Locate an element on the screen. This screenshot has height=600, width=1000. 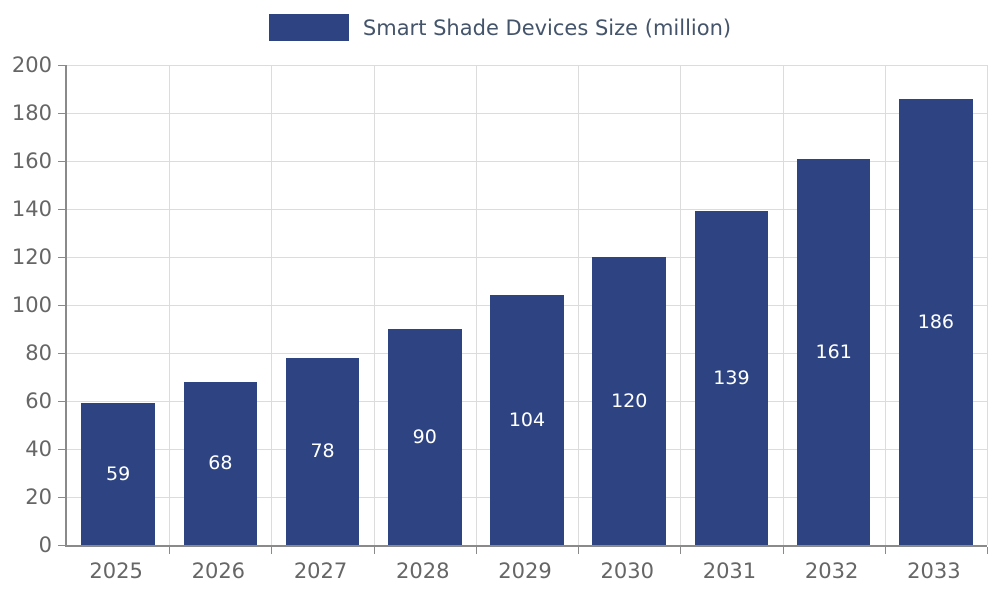
bar-2025: 59 is located at coordinates (118, 474).